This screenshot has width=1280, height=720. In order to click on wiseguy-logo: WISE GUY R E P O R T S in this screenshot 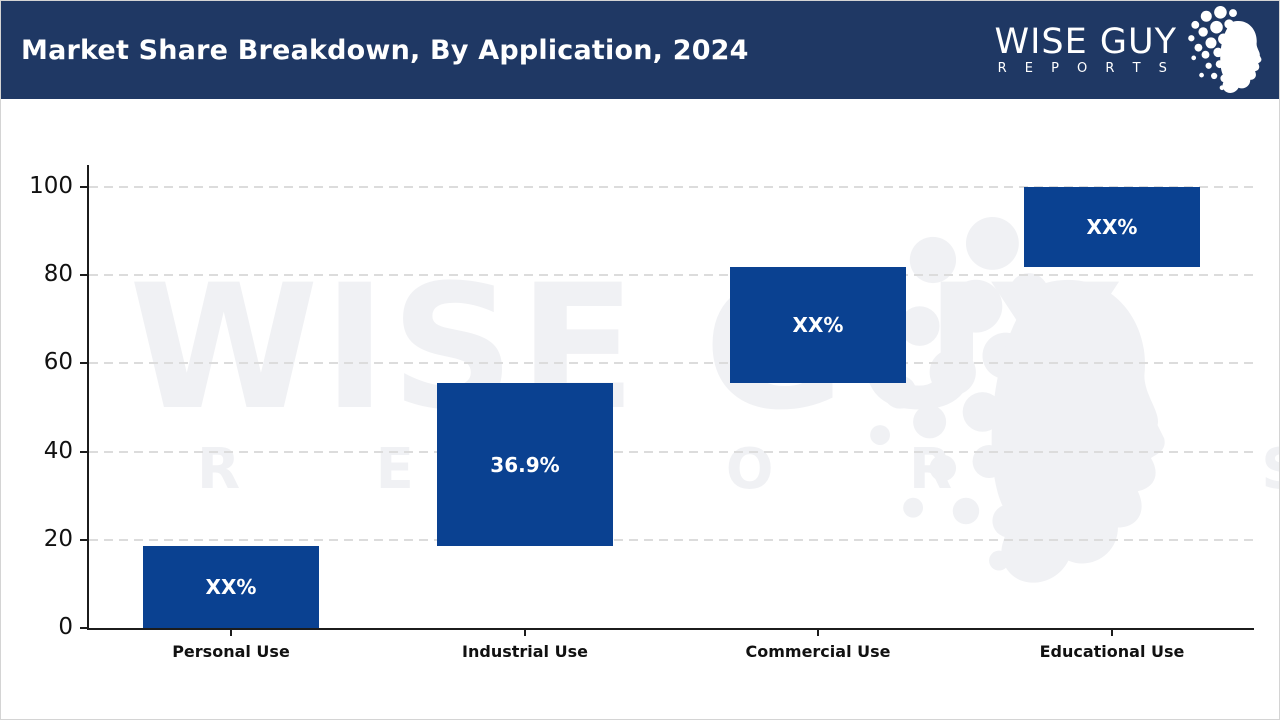, I will do `click(1129, 50)`.